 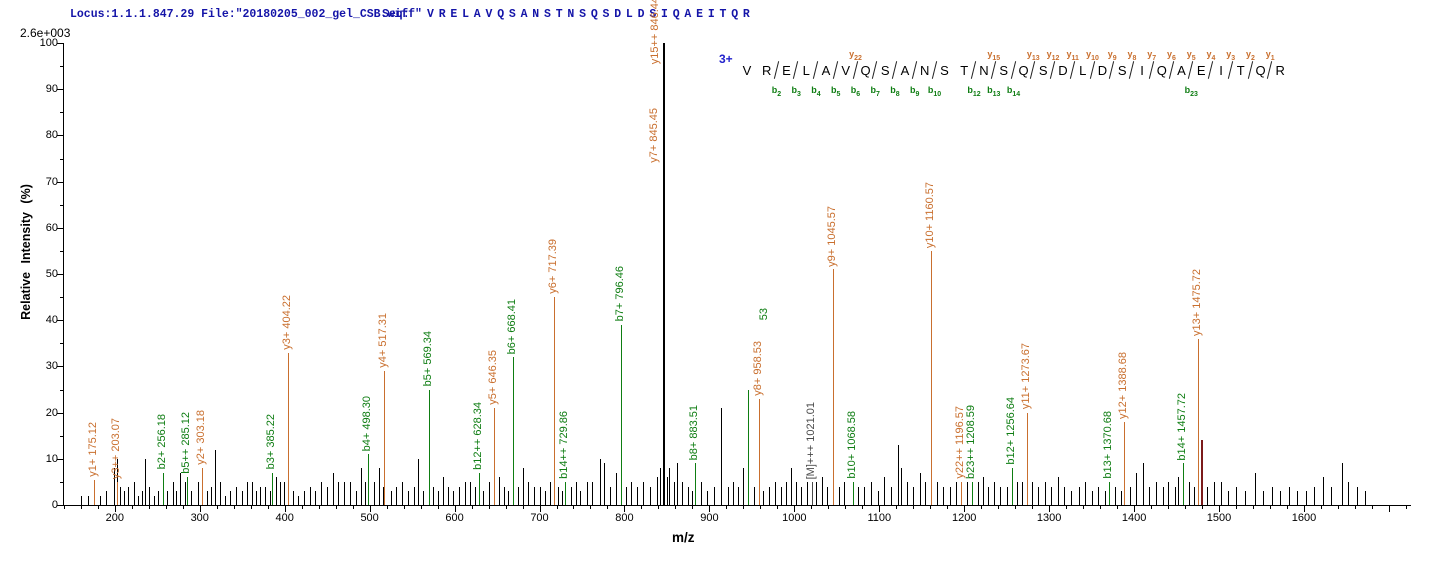 I want to click on peak-label: y1+ 175.12, so click(x=92, y=449).